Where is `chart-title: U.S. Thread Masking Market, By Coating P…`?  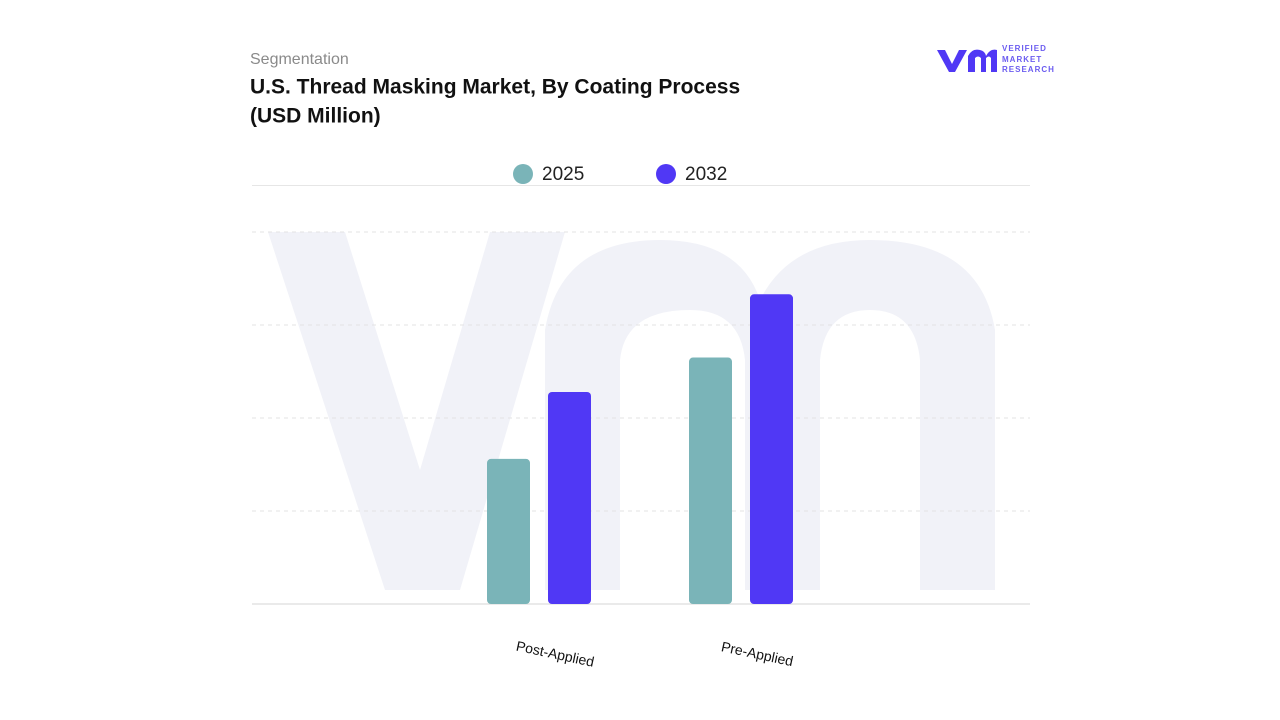 chart-title: U.S. Thread Masking Market, By Coating P… is located at coordinates (495, 87).